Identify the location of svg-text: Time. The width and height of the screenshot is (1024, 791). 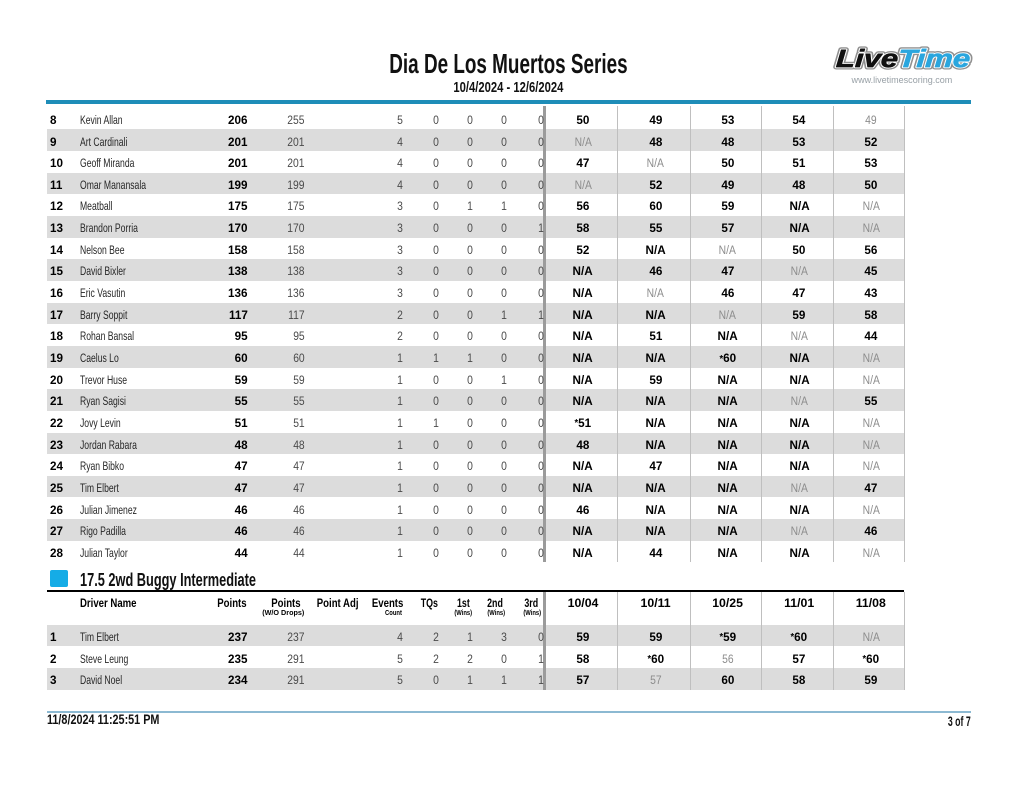
(934, 59).